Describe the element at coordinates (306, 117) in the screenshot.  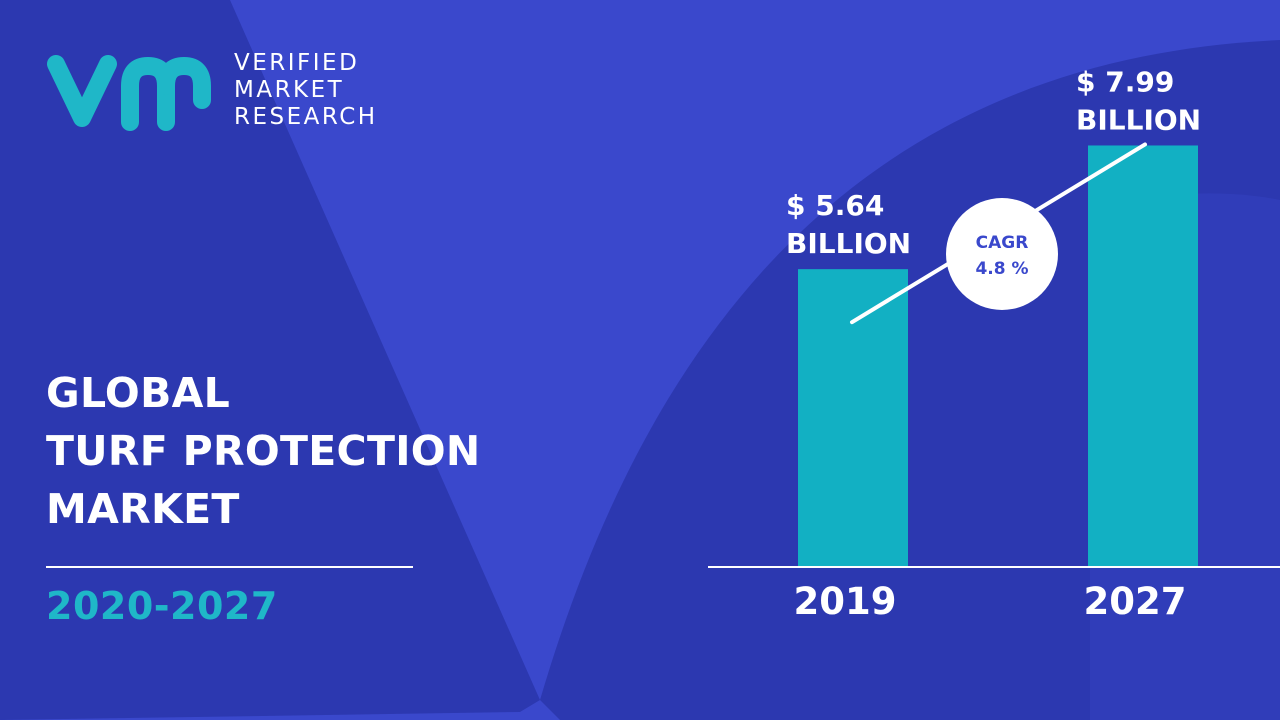
I see `brand-line-3: RESEARCH` at that location.